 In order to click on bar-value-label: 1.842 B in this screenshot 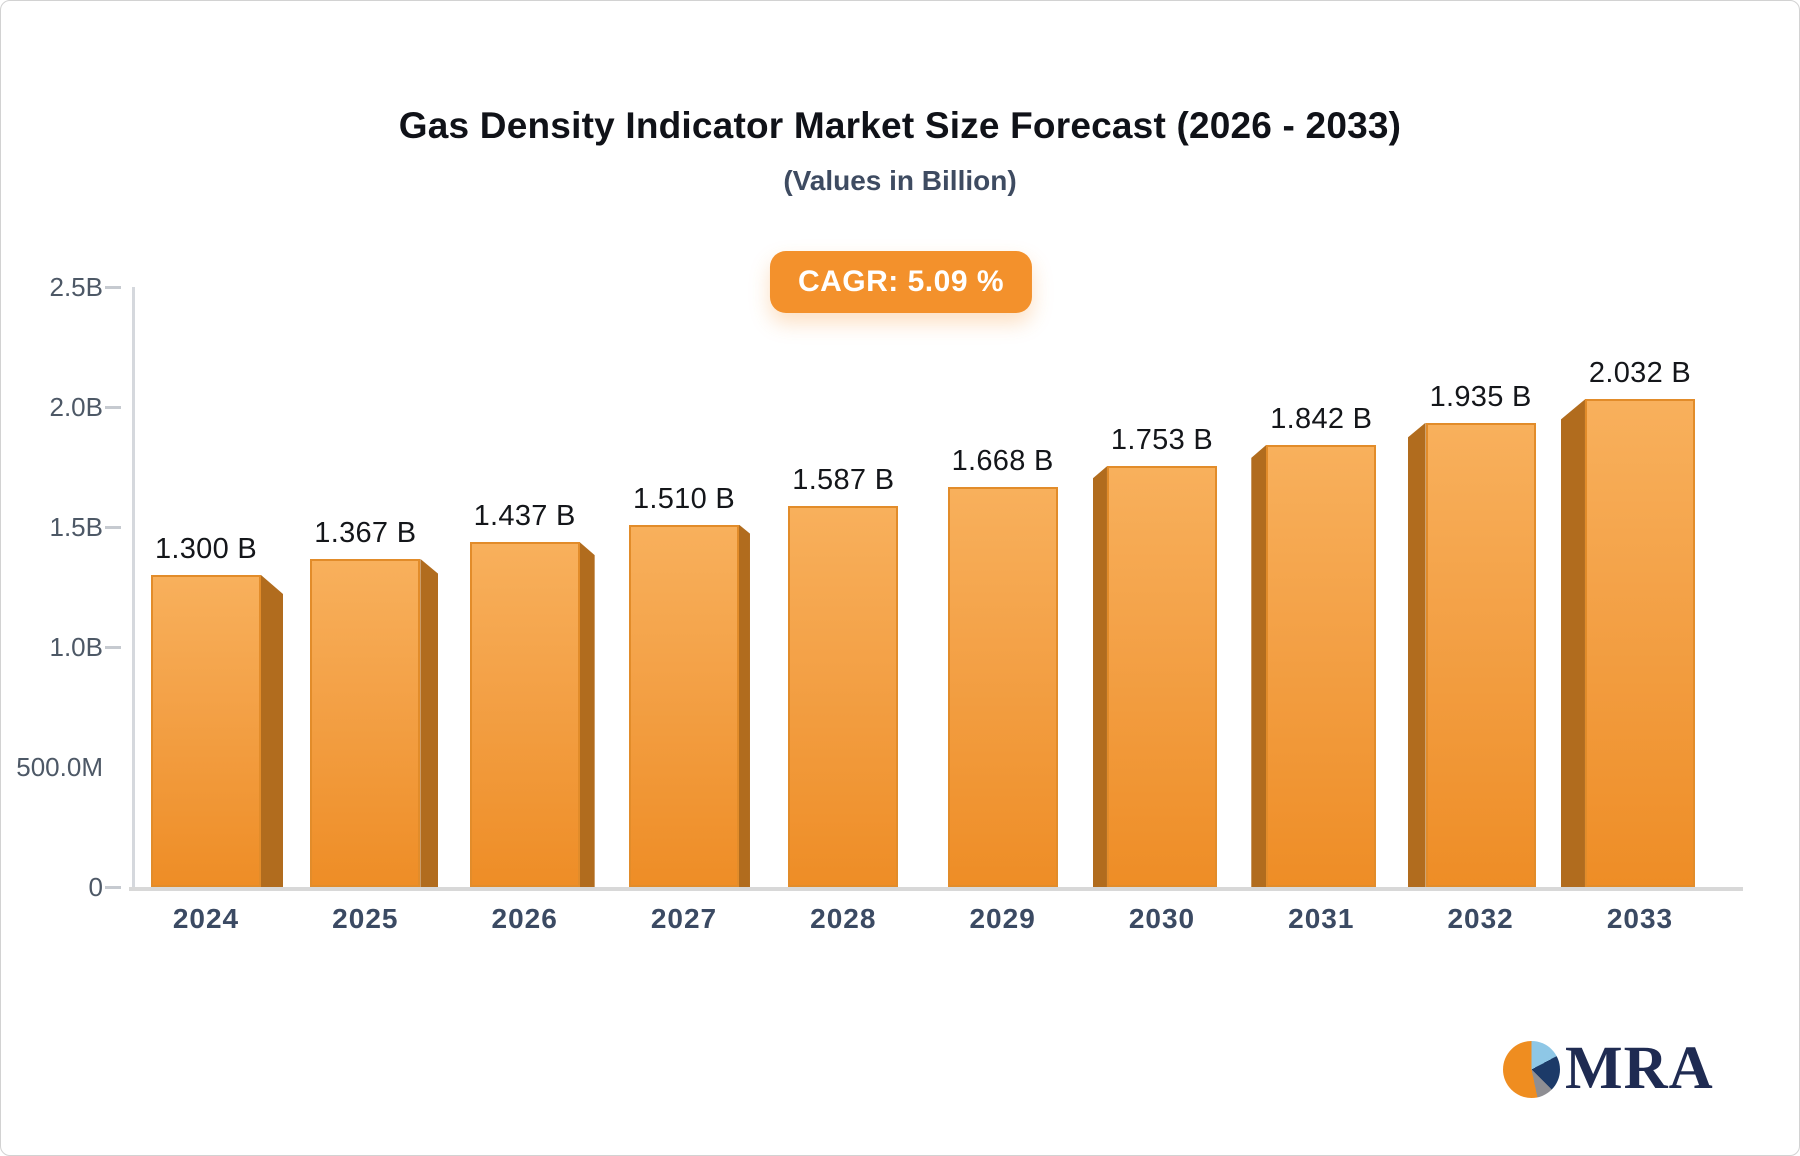, I will do `click(1321, 418)`.